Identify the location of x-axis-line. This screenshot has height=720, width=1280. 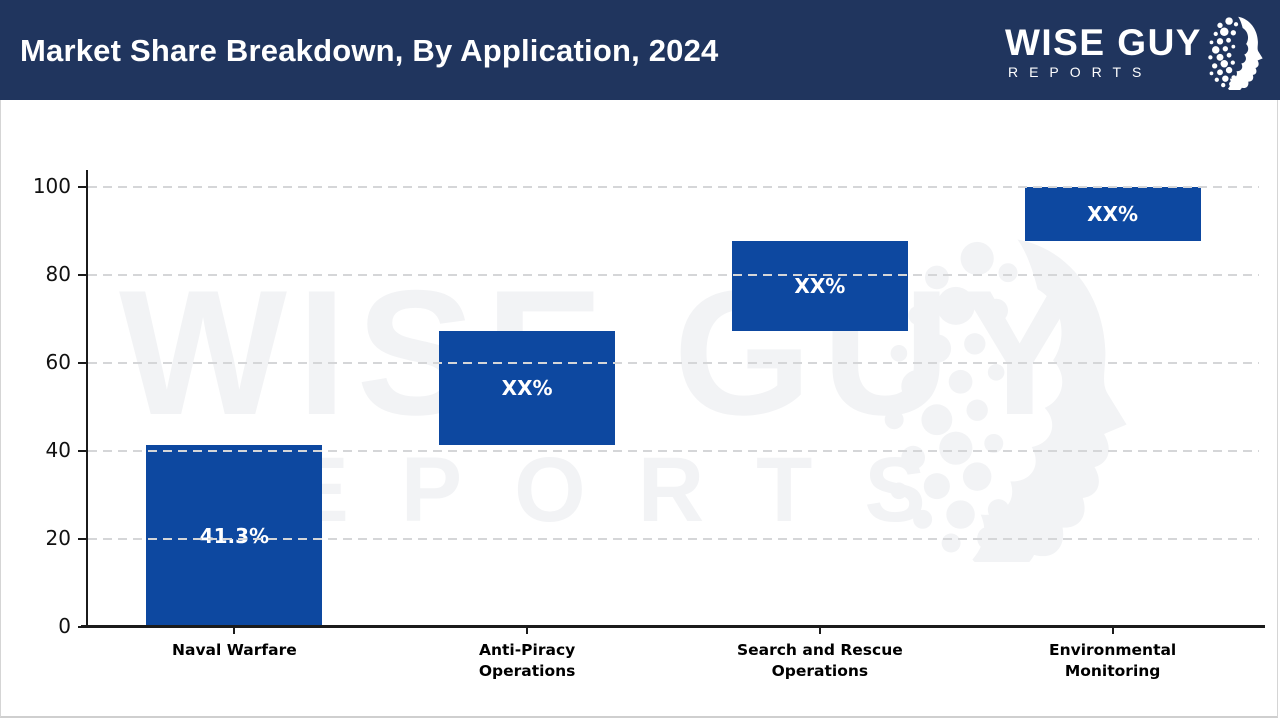
(673, 626).